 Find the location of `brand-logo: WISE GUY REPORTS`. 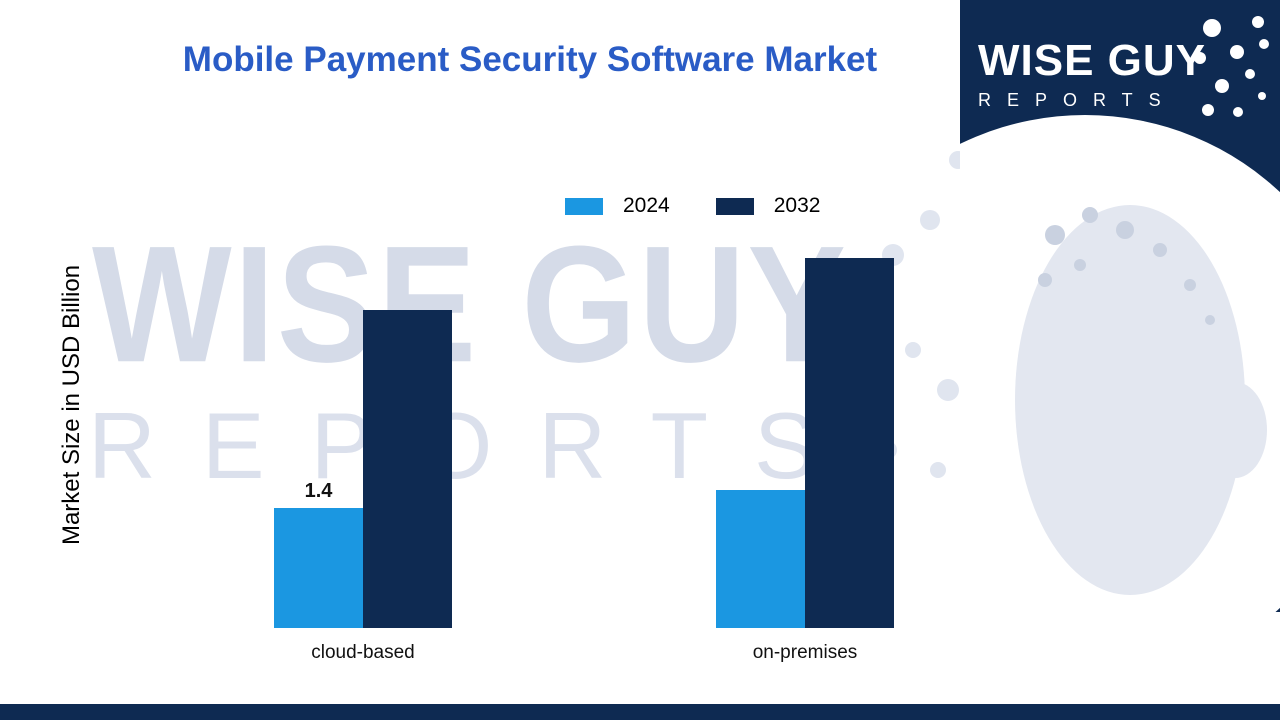

brand-logo: WISE GUY REPORTS is located at coordinates (1092, 73).